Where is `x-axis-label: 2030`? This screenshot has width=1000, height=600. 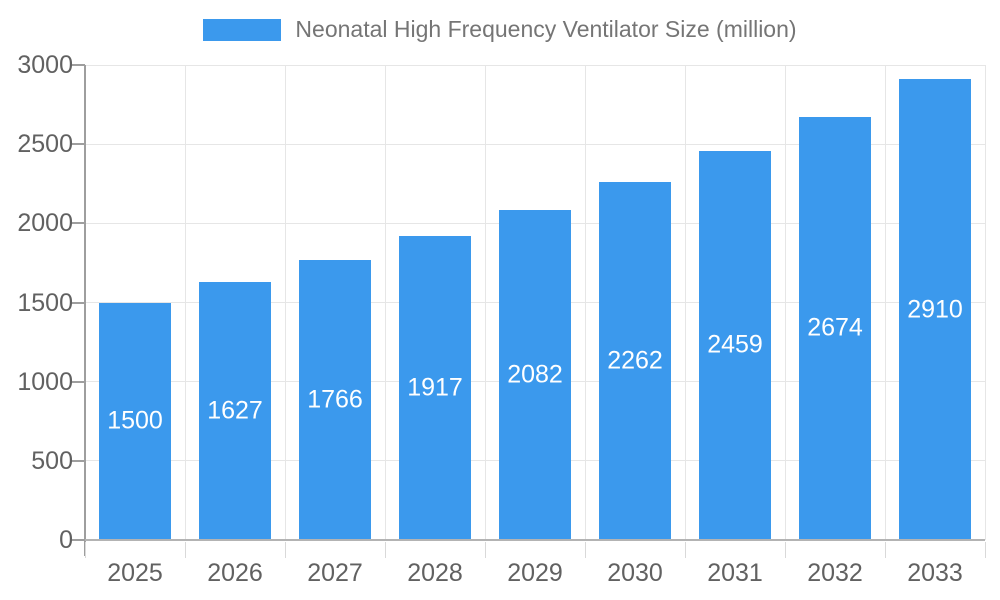 x-axis-label: 2030 is located at coordinates (635, 573).